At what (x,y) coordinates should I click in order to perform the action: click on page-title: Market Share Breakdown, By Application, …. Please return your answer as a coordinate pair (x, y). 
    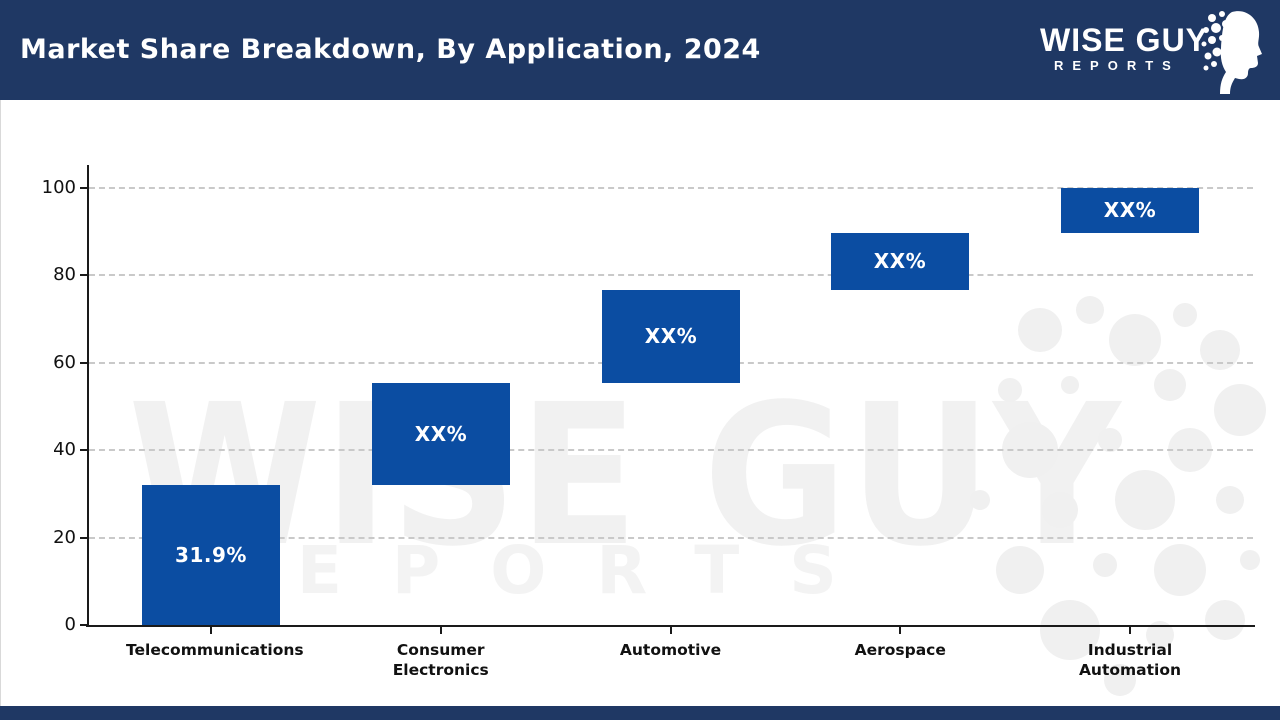
    Looking at the image, I should click on (390, 49).